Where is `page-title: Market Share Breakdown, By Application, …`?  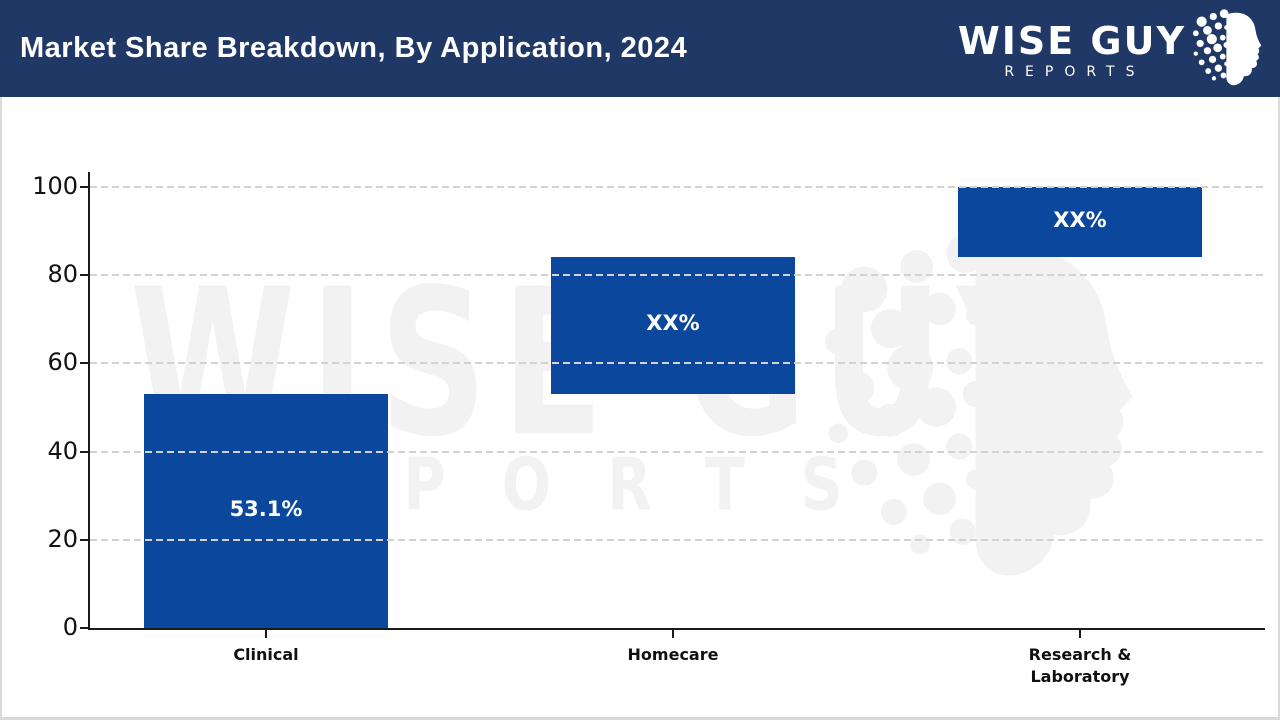
page-title: Market Share Breakdown, By Application, … is located at coordinates (354, 48).